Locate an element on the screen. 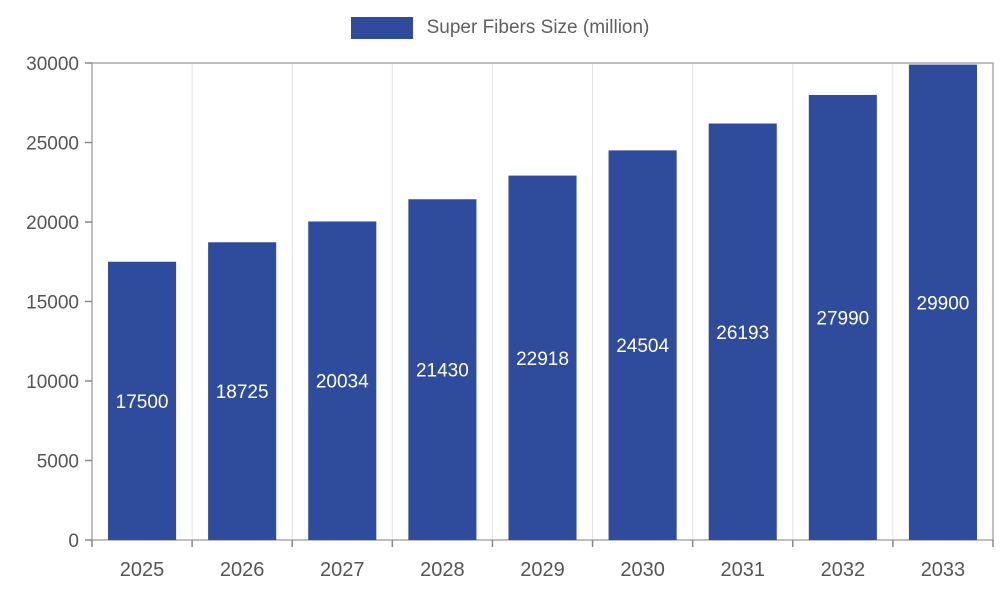 This screenshot has height=600, width=1000. x-axis-label: 2029 is located at coordinates (542, 570).